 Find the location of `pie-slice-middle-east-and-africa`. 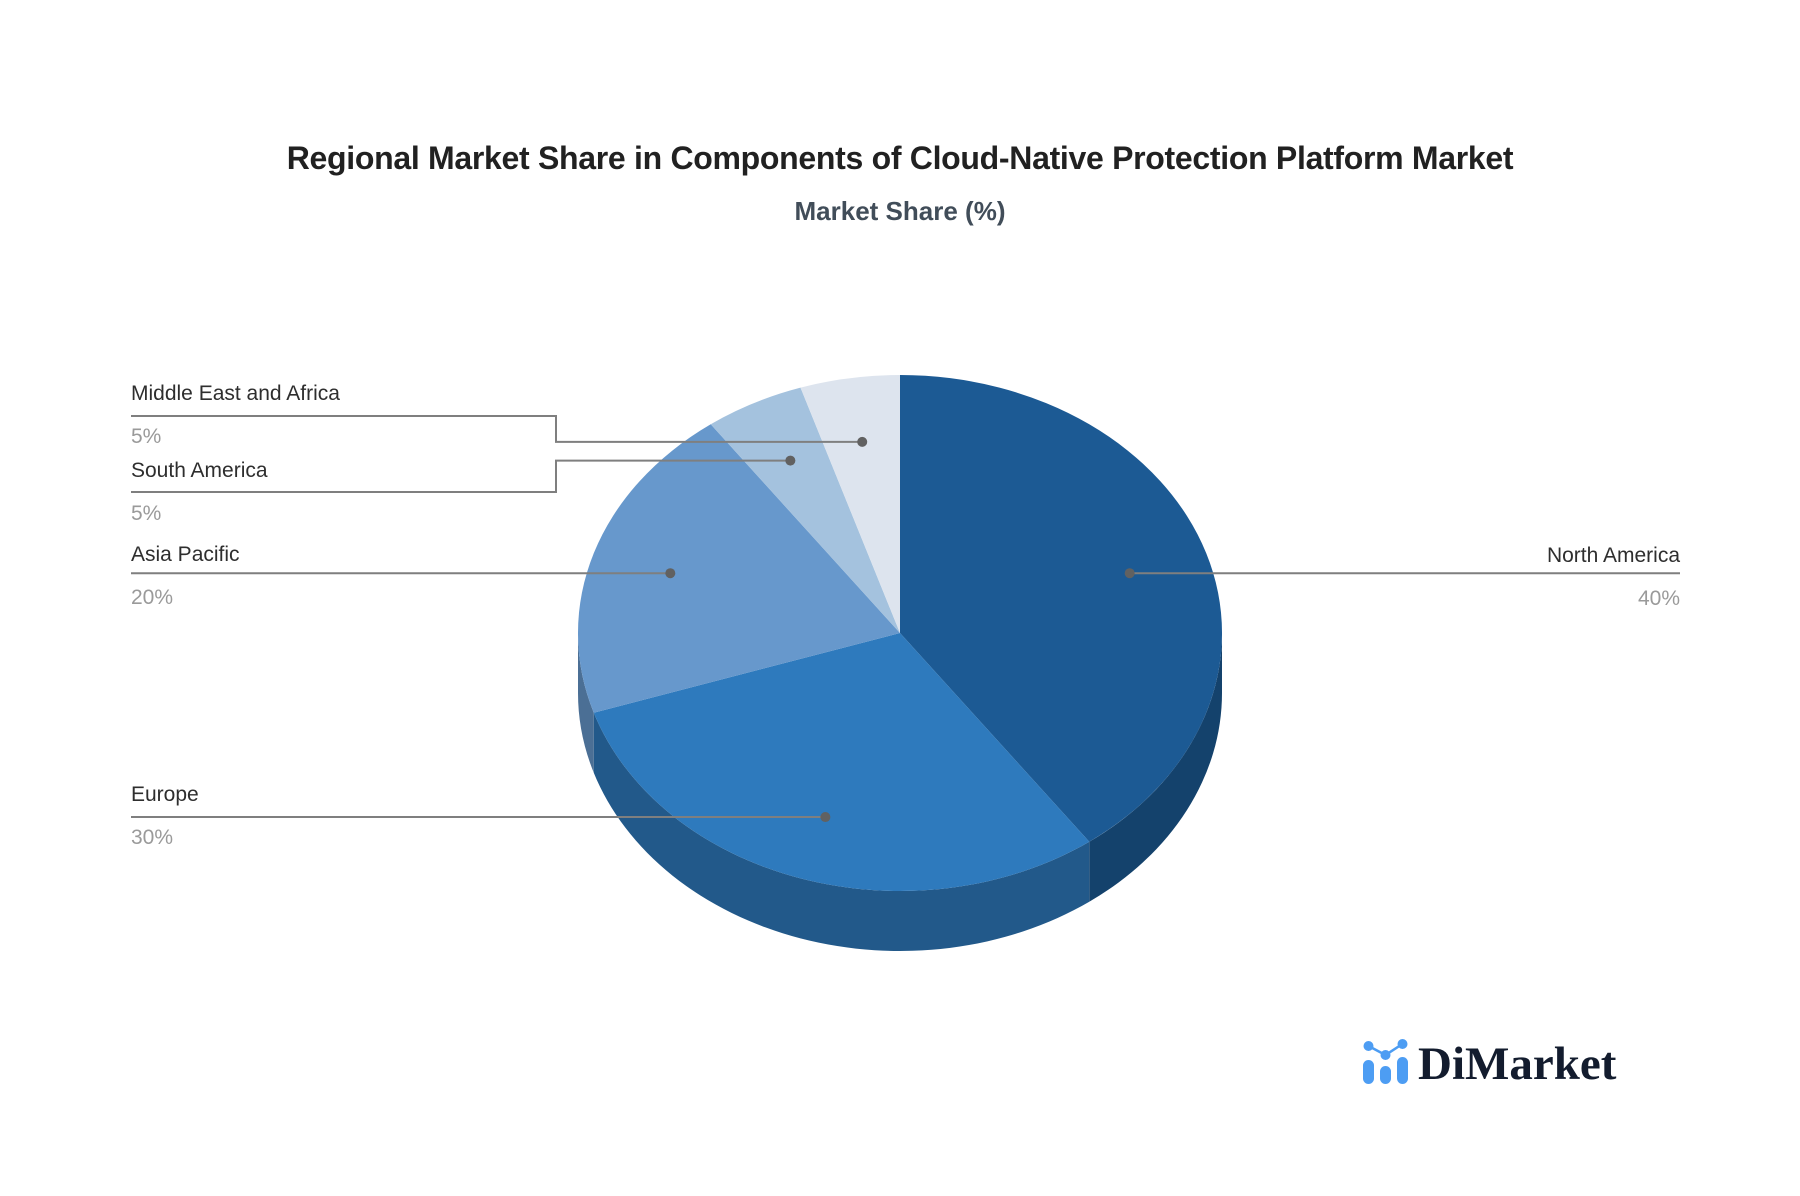

pie-slice-middle-east-and-africa is located at coordinates (850, 504).